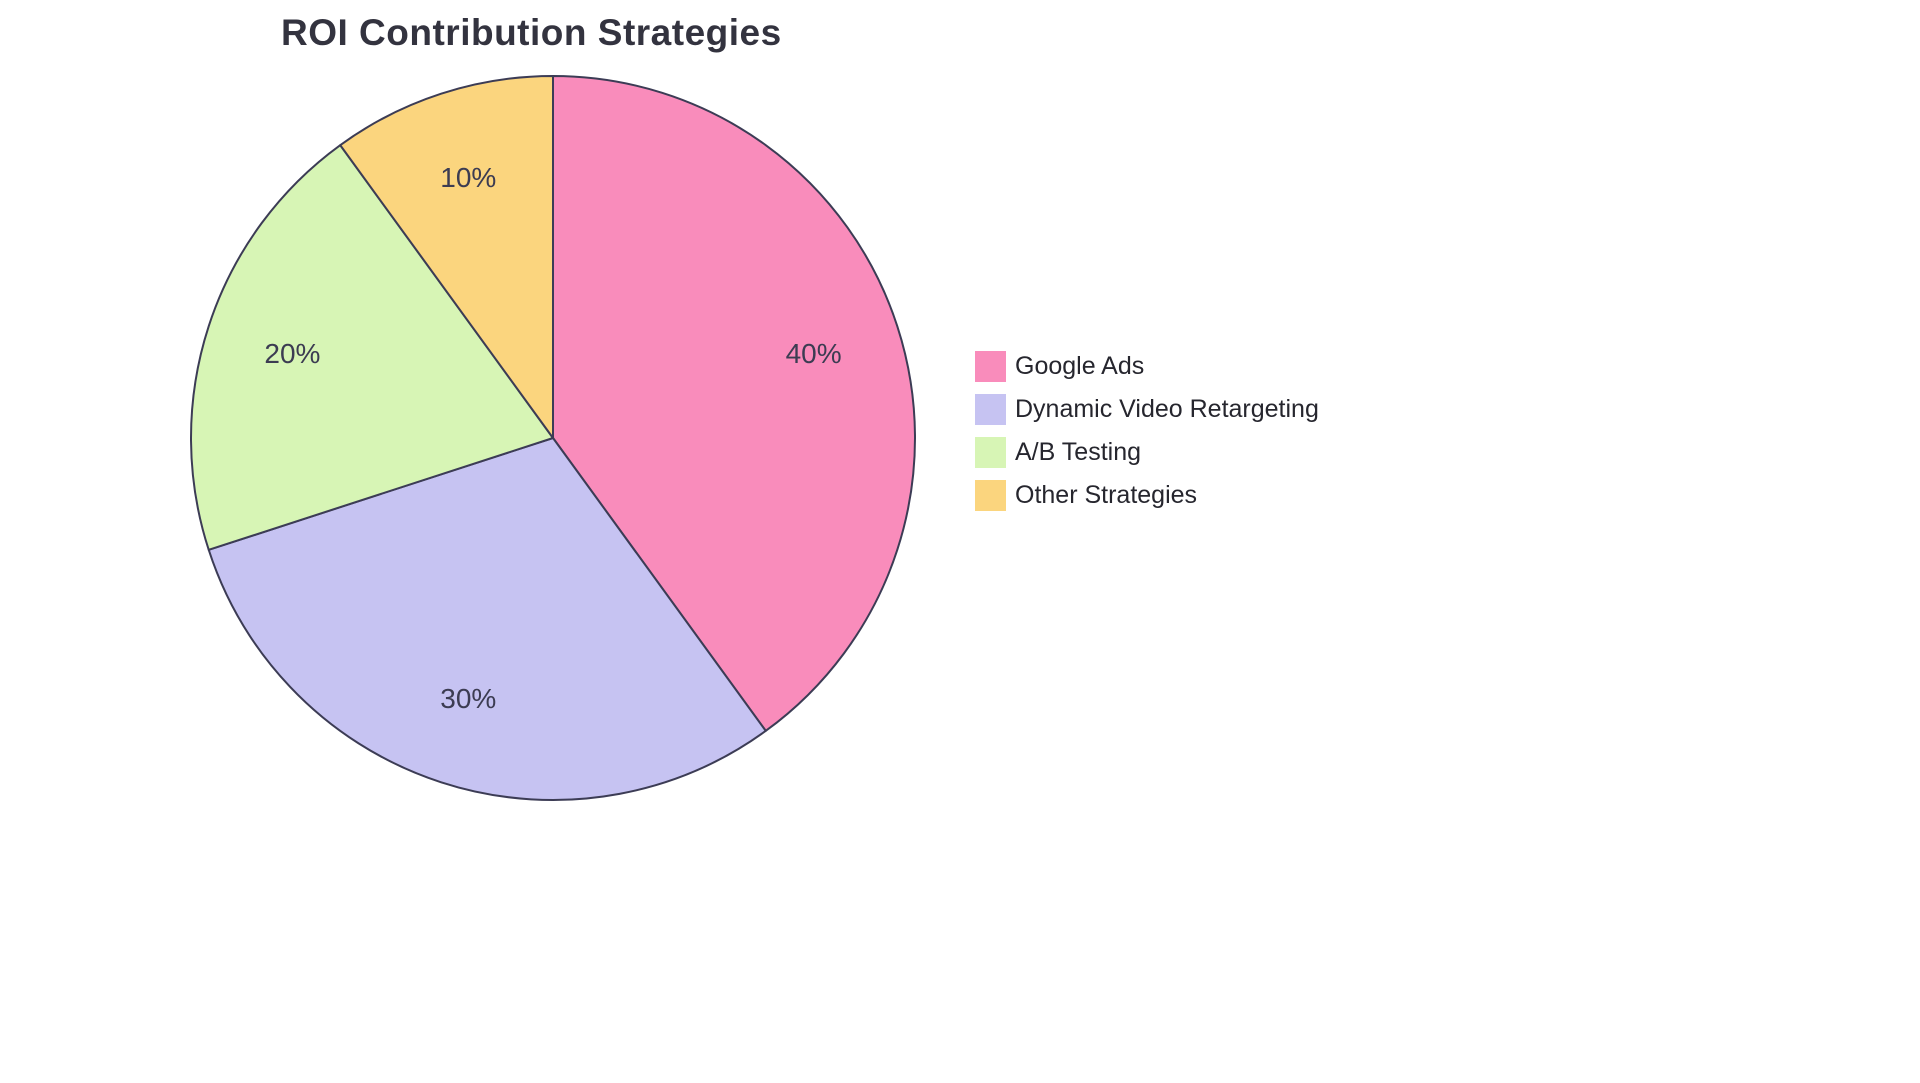 The width and height of the screenshot is (1920, 1083). What do you see at coordinates (468, 698) in the screenshot?
I see `slice-percentage-label-dynamic-video-retargeting: 30%` at bounding box center [468, 698].